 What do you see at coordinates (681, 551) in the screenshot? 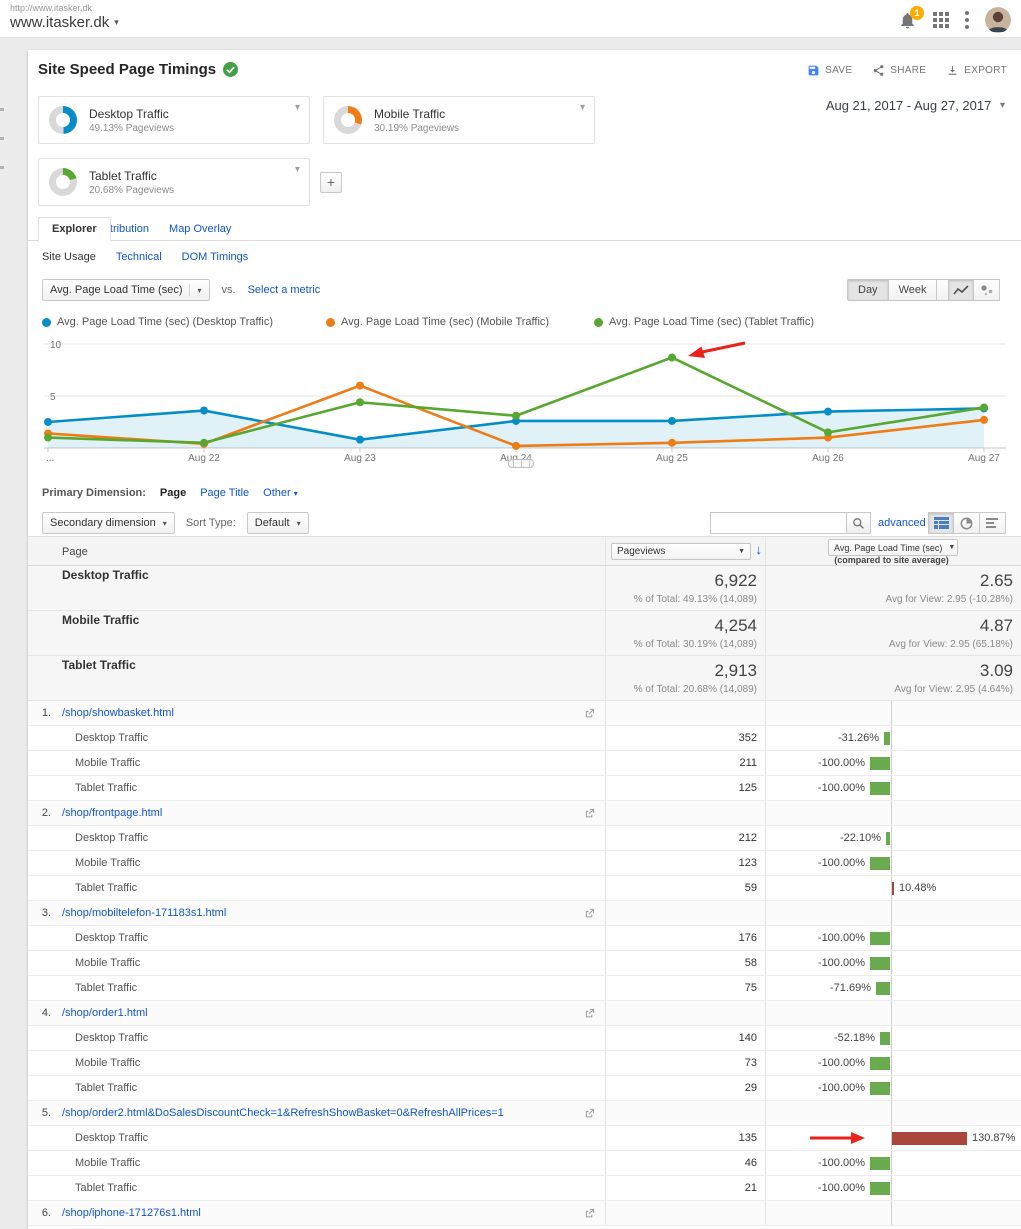
I see `pageviews-column-dropdown: Pageviews ▼` at bounding box center [681, 551].